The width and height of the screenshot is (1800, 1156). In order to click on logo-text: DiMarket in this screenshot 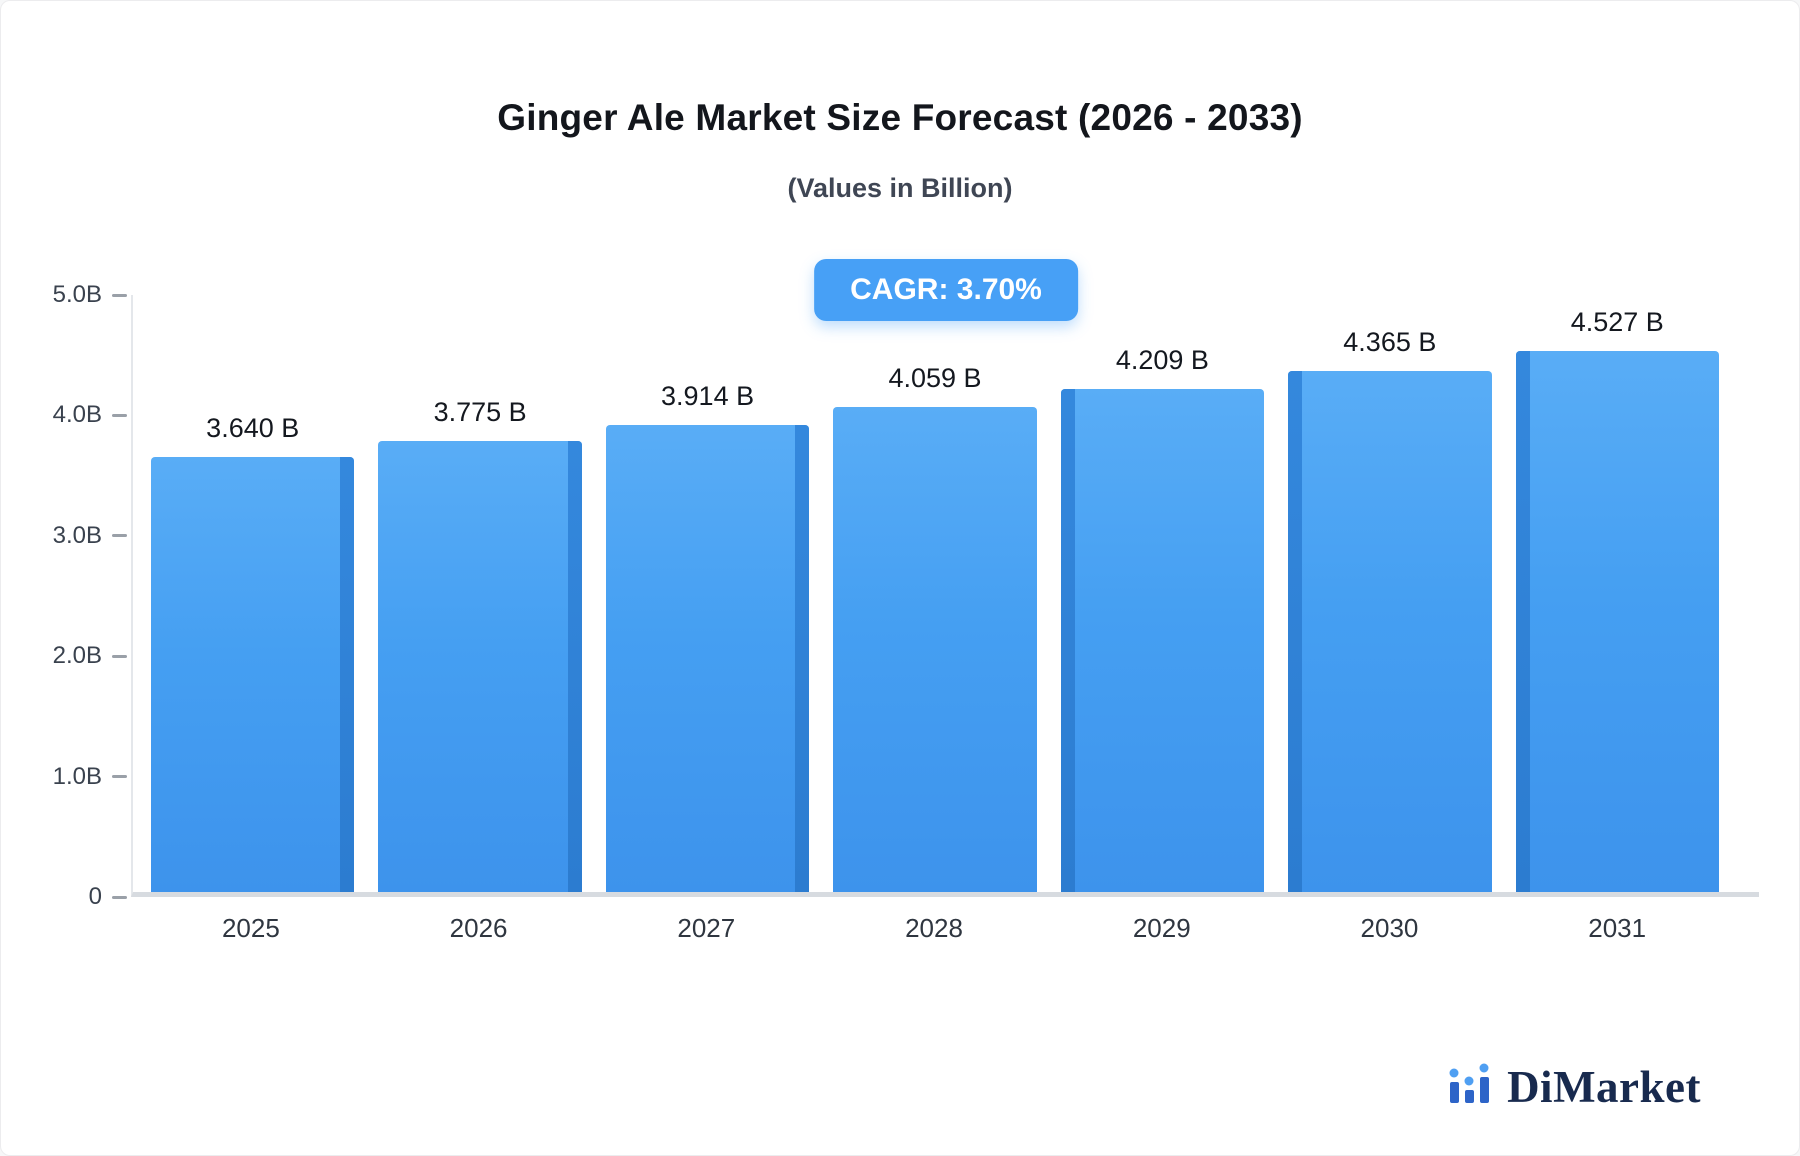, I will do `click(1604, 1086)`.